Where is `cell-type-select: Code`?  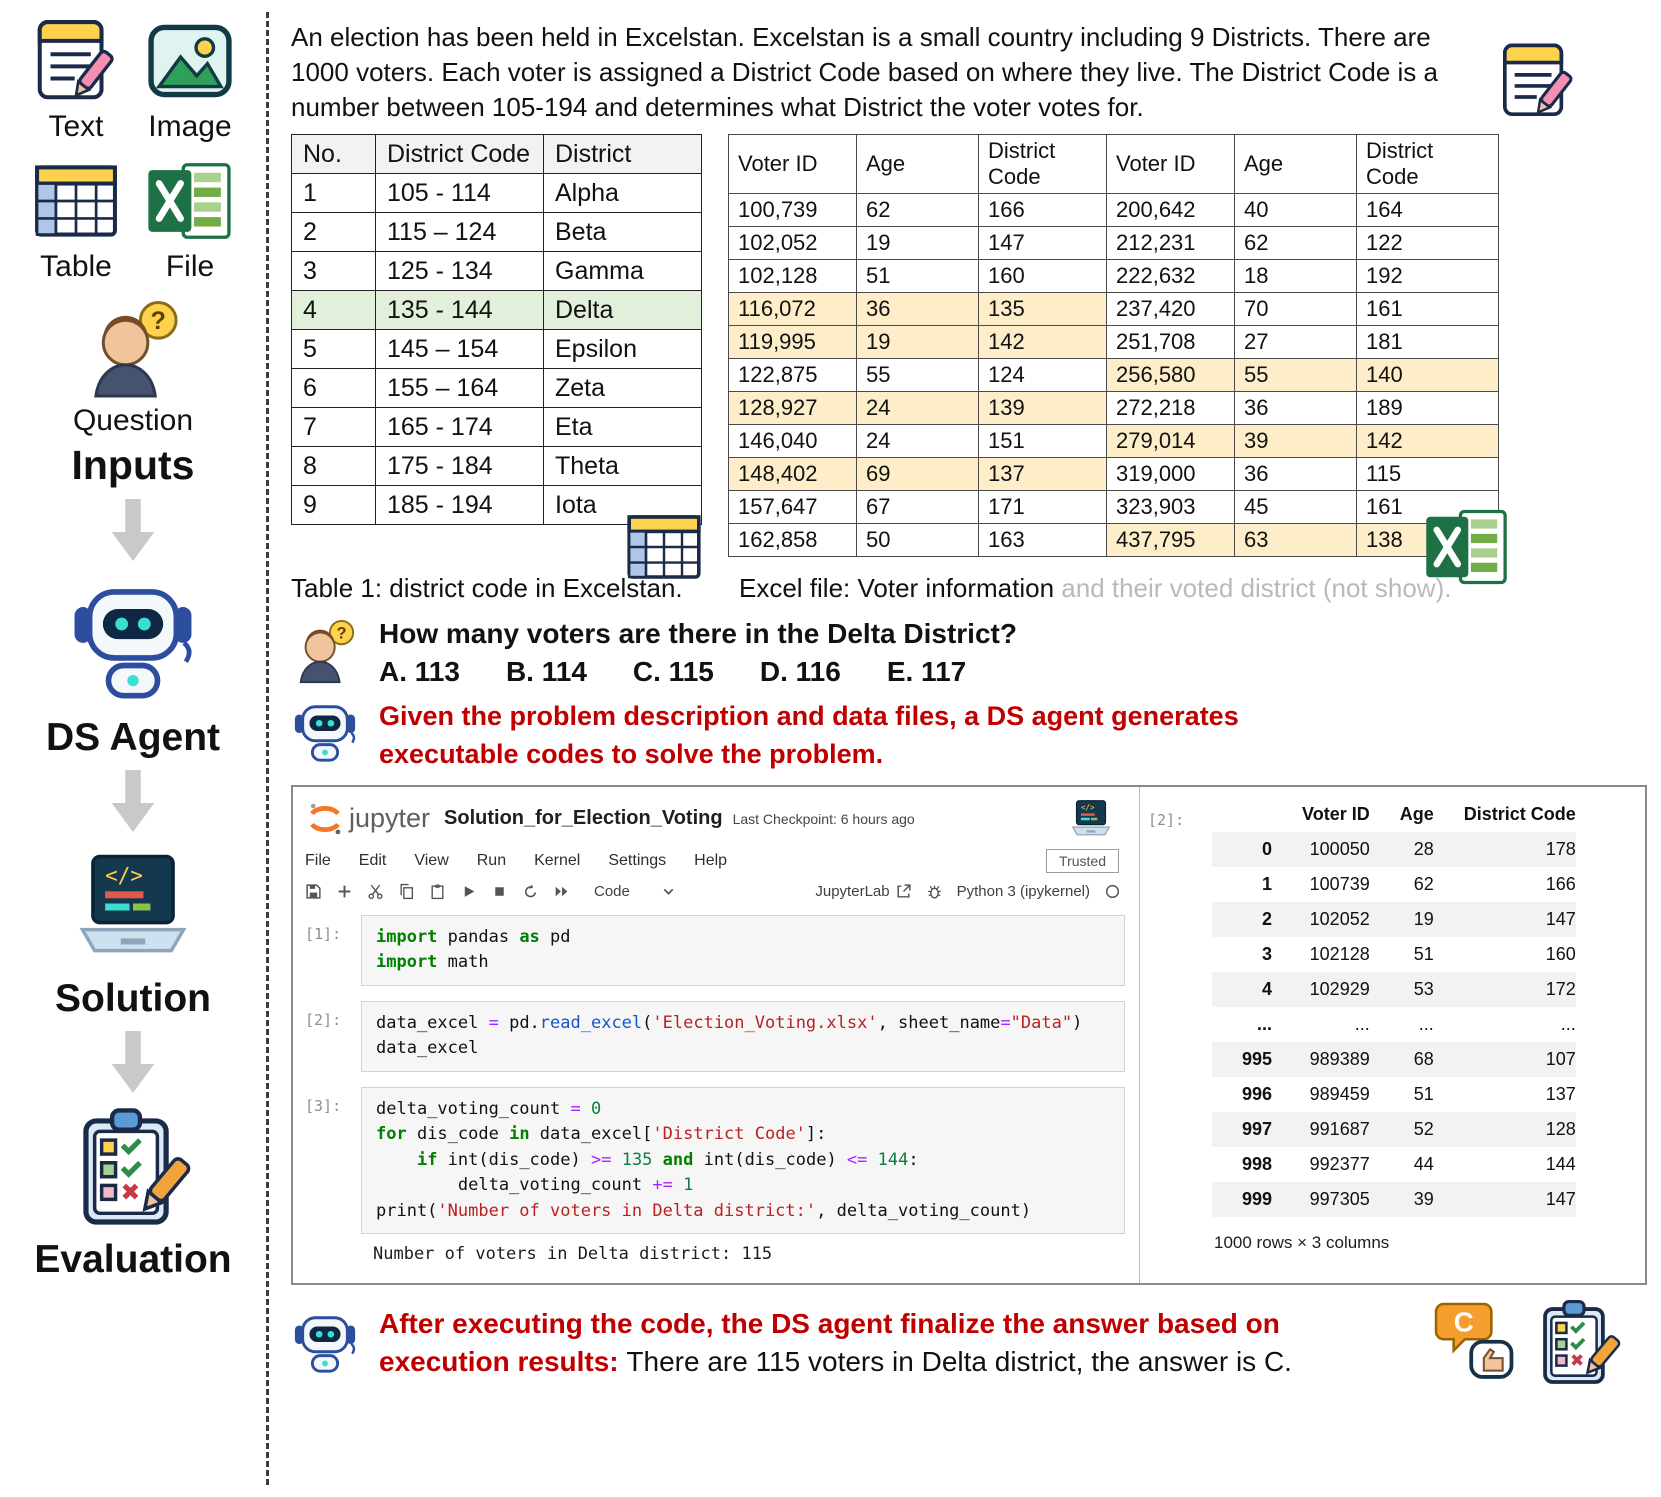
cell-type-select: Code is located at coordinates (635, 891).